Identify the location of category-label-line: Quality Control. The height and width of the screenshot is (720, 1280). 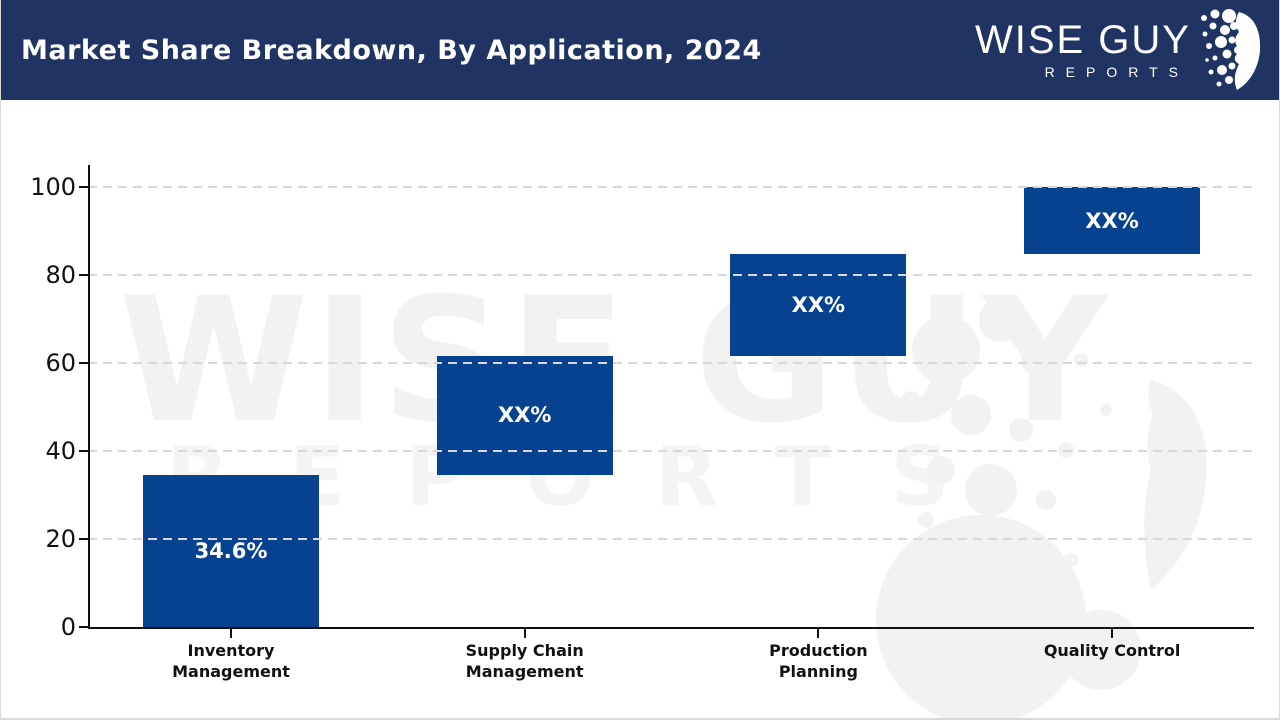
(1112, 650).